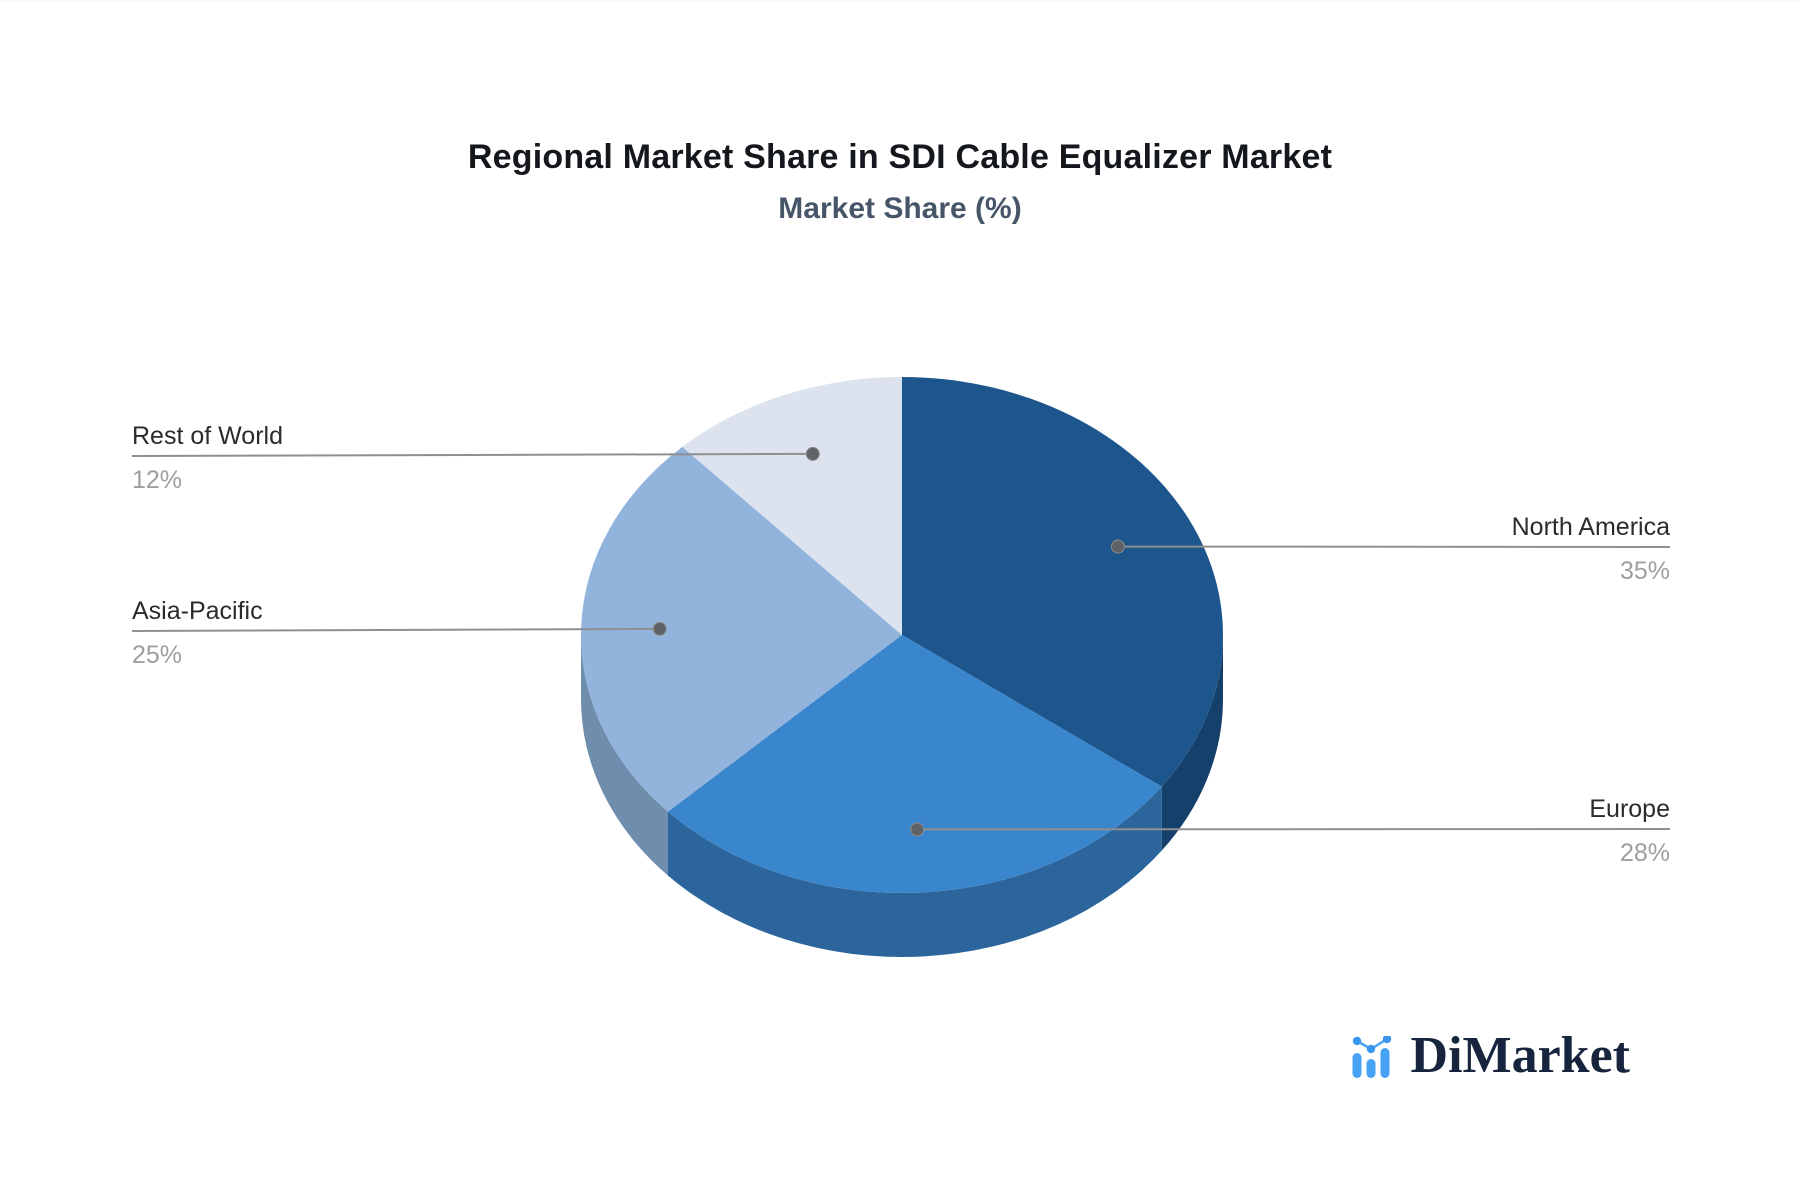 Image resolution: width=1800 pixels, height=1198 pixels. What do you see at coordinates (342, 458) in the screenshot?
I see `callout-rest-of-world: Rest of World 12%` at bounding box center [342, 458].